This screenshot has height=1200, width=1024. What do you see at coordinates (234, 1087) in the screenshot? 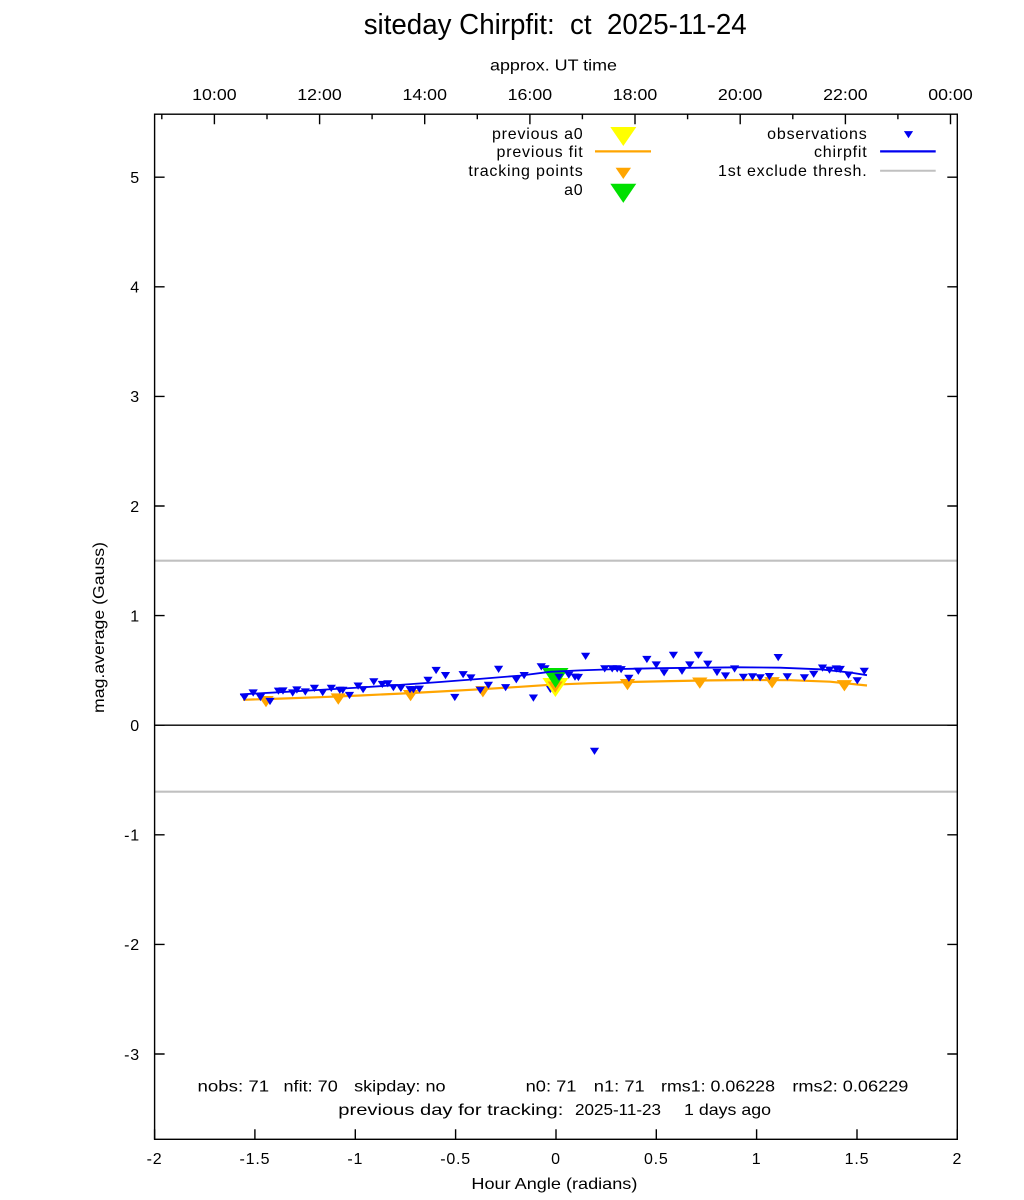
I see `svg-text: nobs: 71` at bounding box center [234, 1087].